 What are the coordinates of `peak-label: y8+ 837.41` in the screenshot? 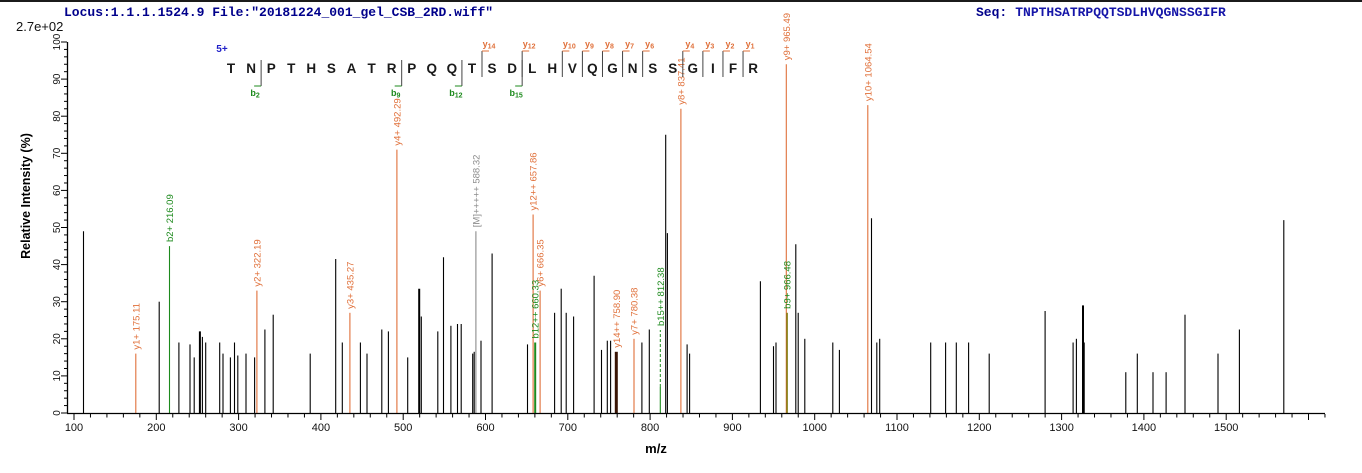 It's located at (681, 80).